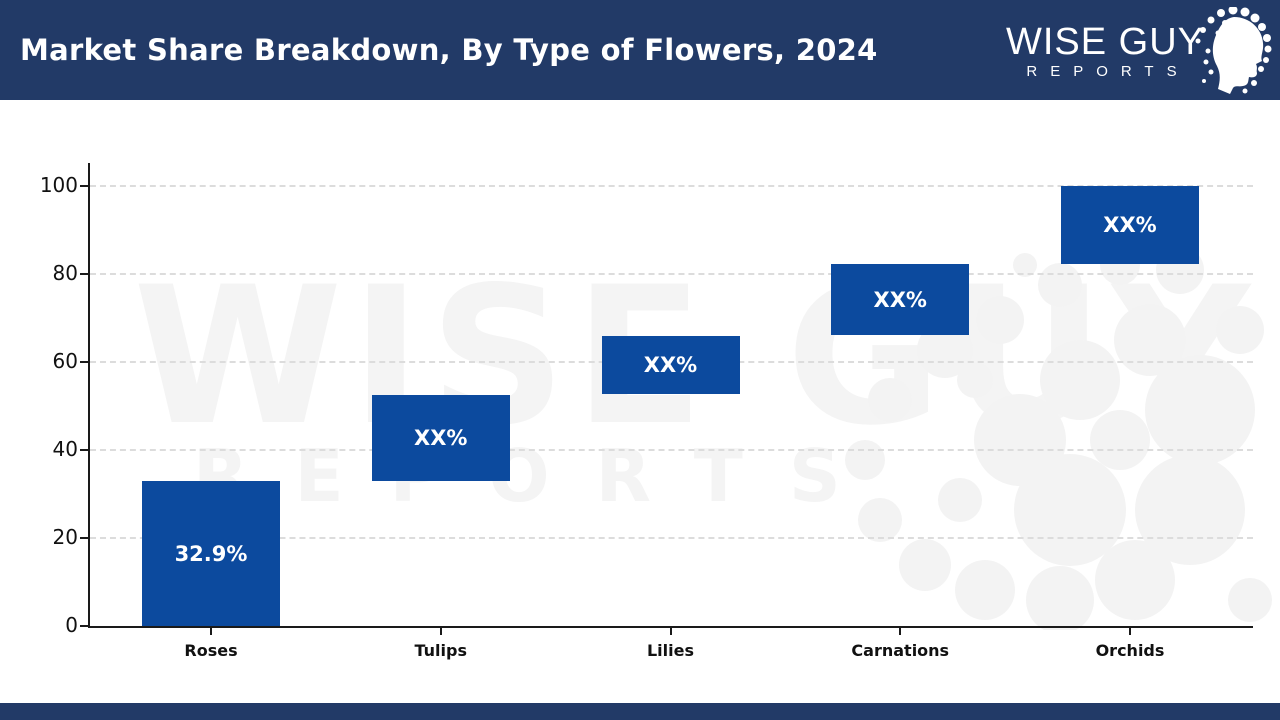 This screenshot has width=1280, height=720. Describe the element at coordinates (1233, 50) in the screenshot. I see `logo-head-icon` at that location.